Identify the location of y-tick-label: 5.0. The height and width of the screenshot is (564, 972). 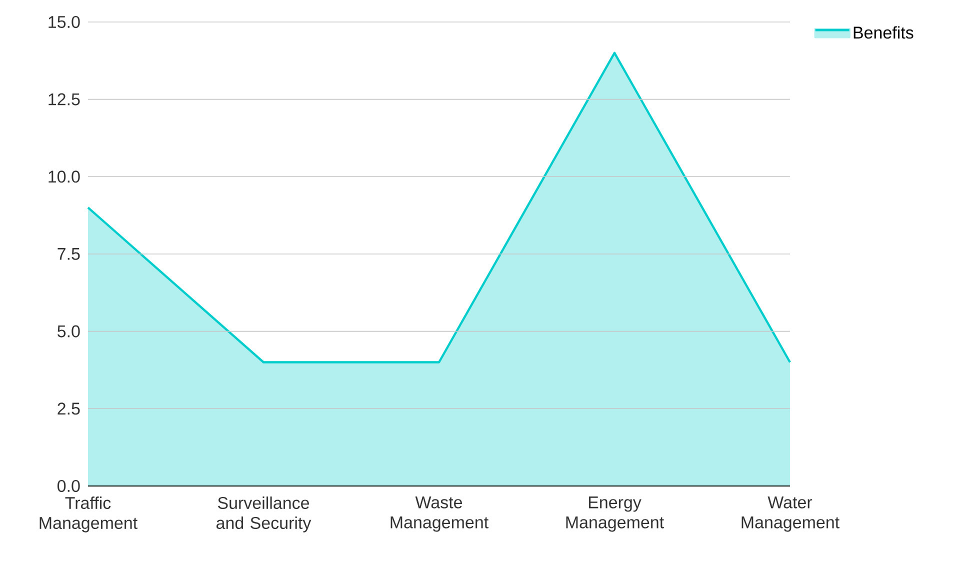
(69, 331).